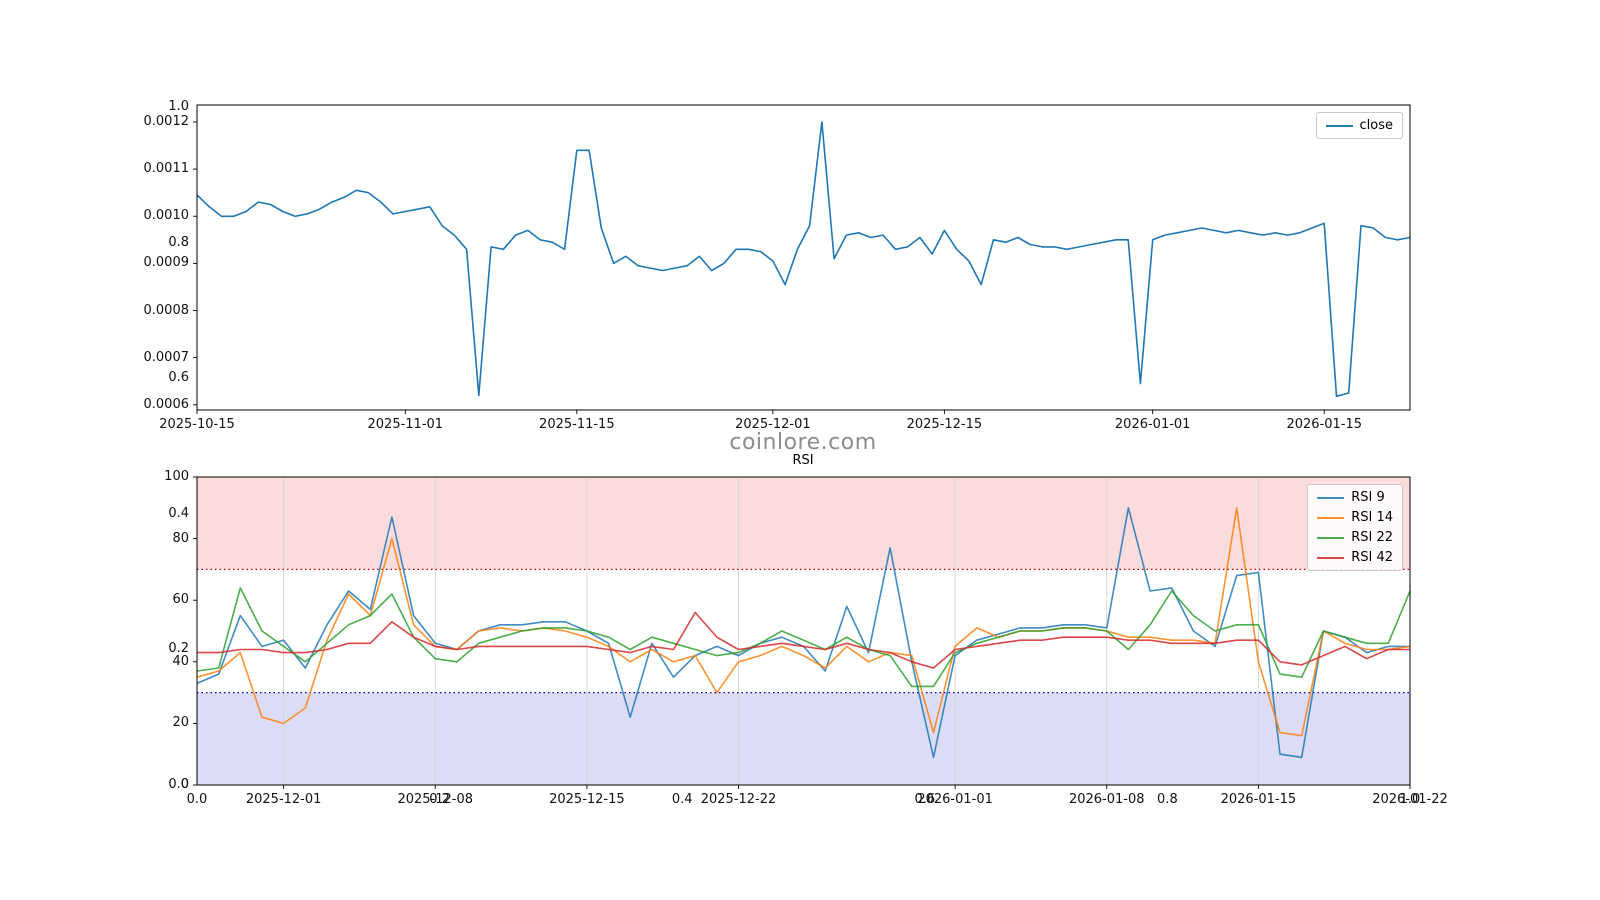 The height and width of the screenshot is (900, 1600). I want to click on rsi9-line-swatch, so click(1331, 497).